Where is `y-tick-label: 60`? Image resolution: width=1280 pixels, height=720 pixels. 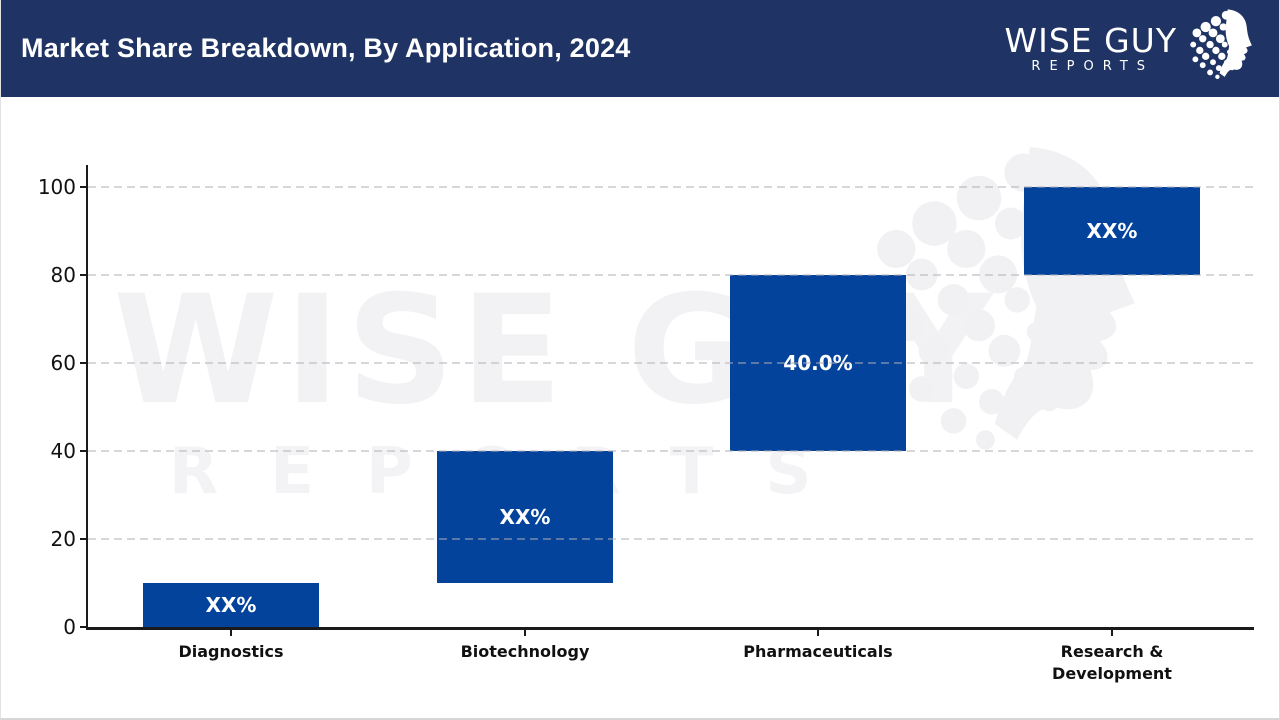
y-tick-label: 60 is located at coordinates (63, 362).